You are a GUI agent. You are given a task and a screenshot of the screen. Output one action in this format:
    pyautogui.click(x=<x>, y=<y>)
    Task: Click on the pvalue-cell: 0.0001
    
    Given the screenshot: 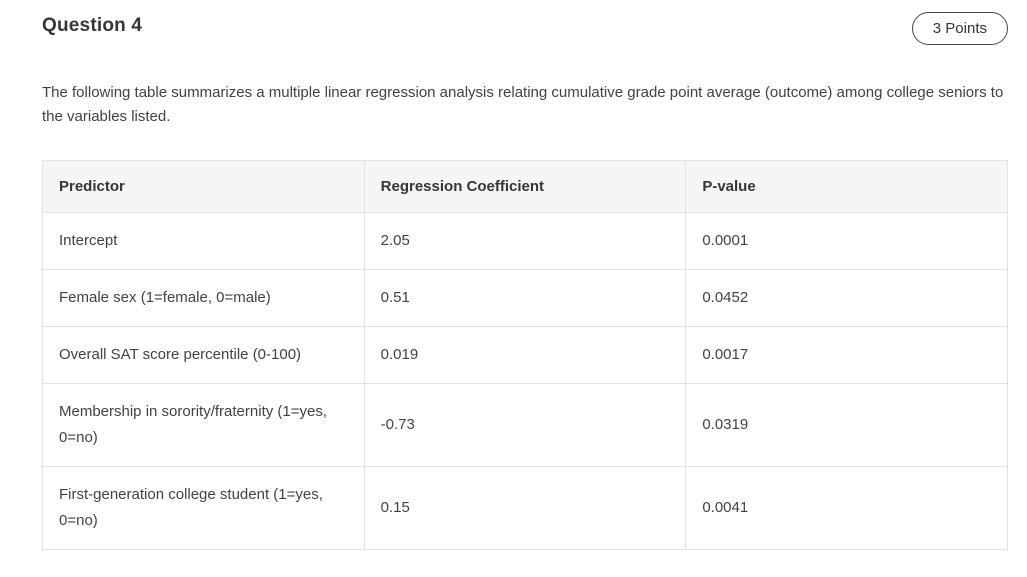 What is the action you would take?
    pyautogui.click(x=846, y=241)
    